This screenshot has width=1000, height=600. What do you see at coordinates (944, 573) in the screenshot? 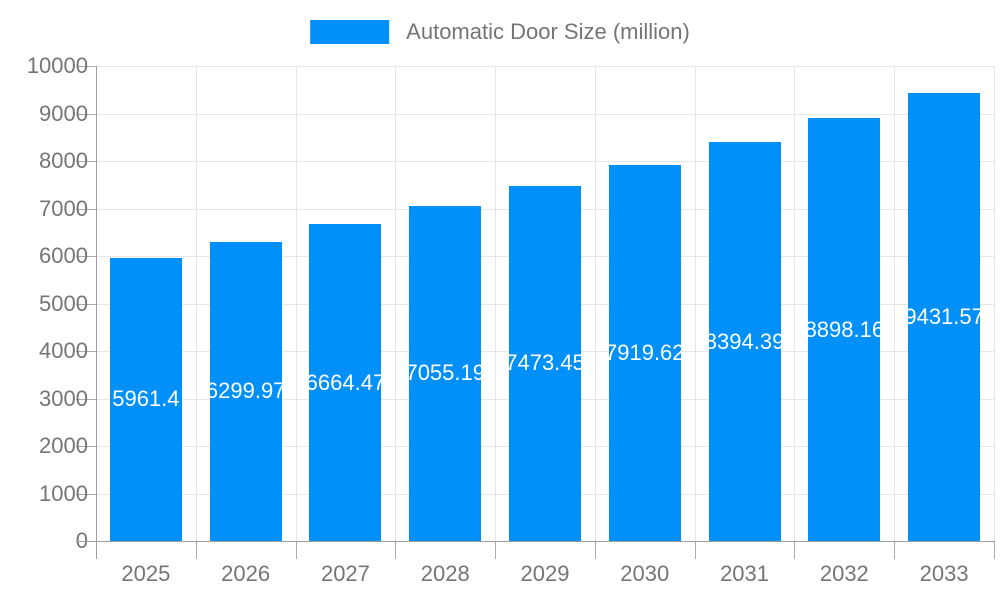
I see `x-axis-label: 2033` at bounding box center [944, 573].